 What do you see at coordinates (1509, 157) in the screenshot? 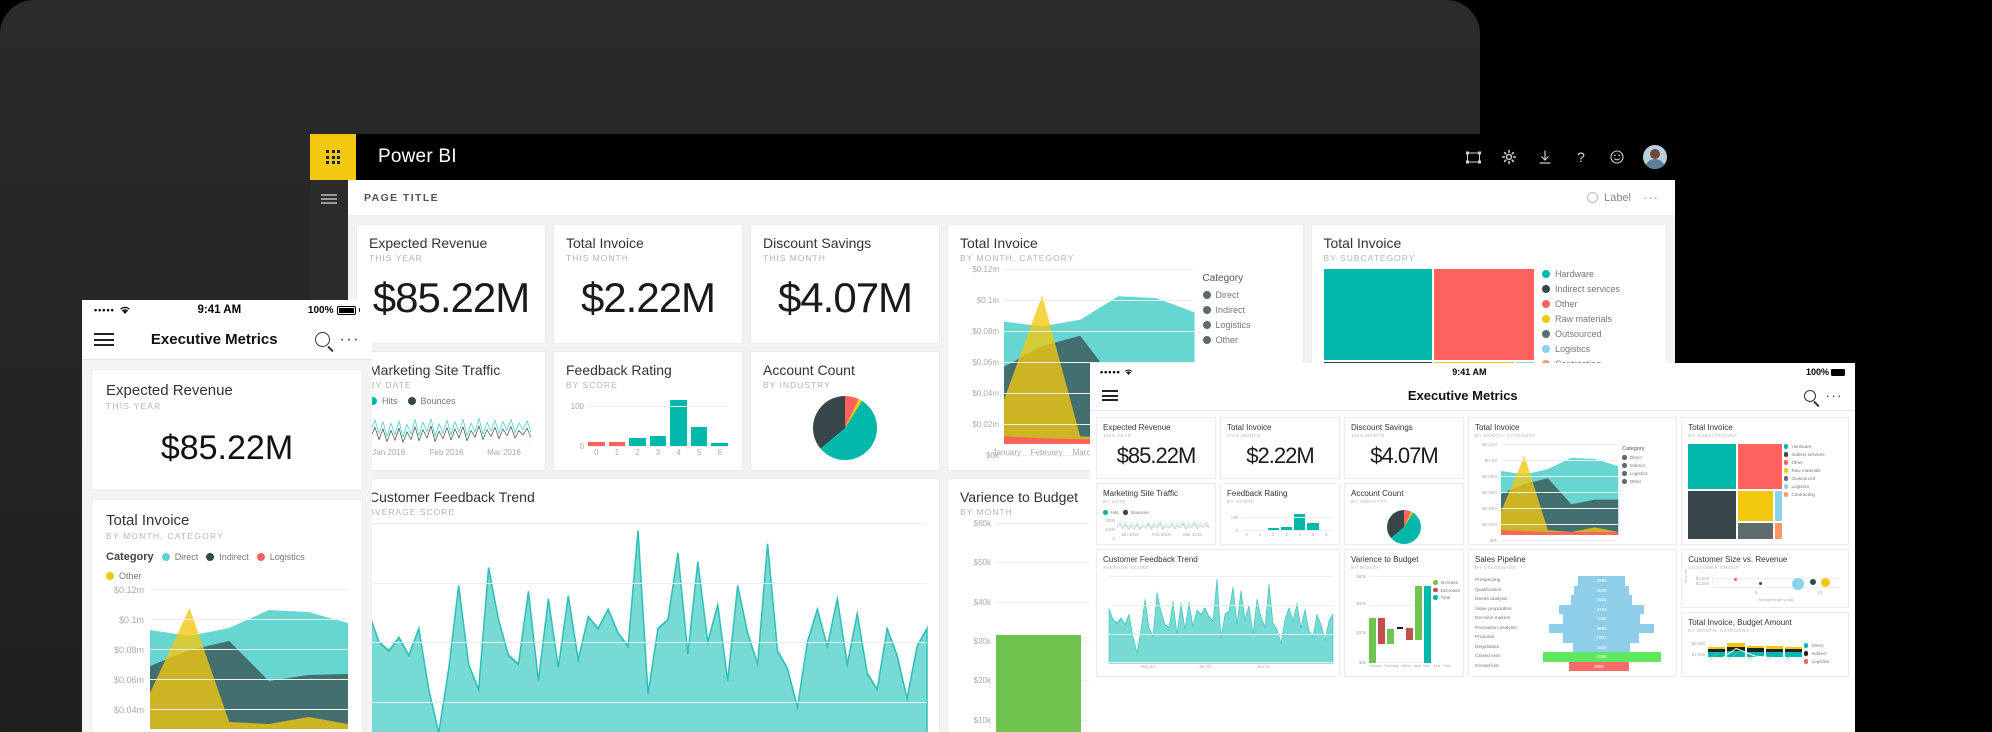
I see `gear-icon` at bounding box center [1509, 157].